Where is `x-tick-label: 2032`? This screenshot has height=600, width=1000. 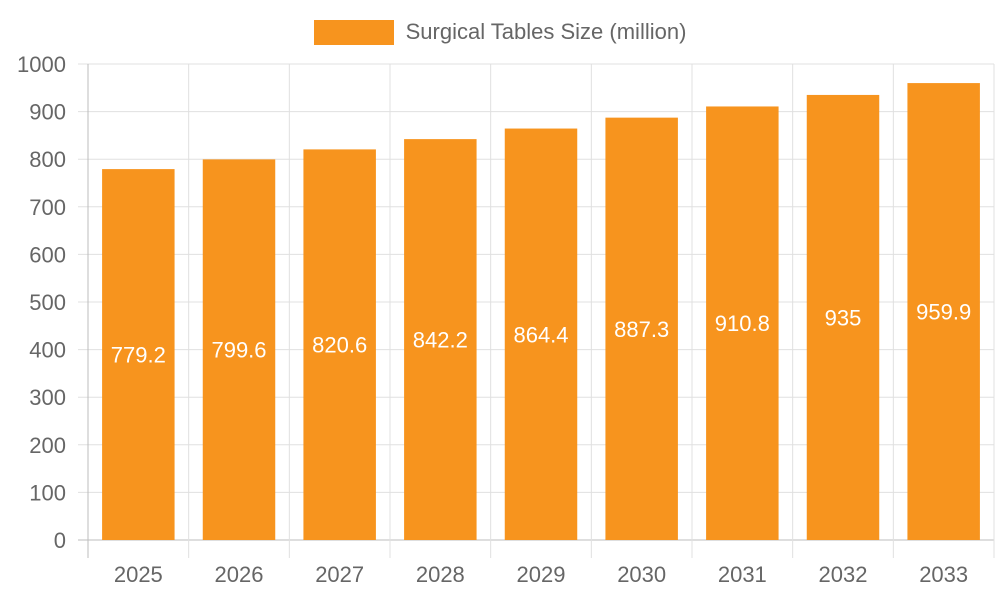
x-tick-label: 2032 is located at coordinates (843, 574).